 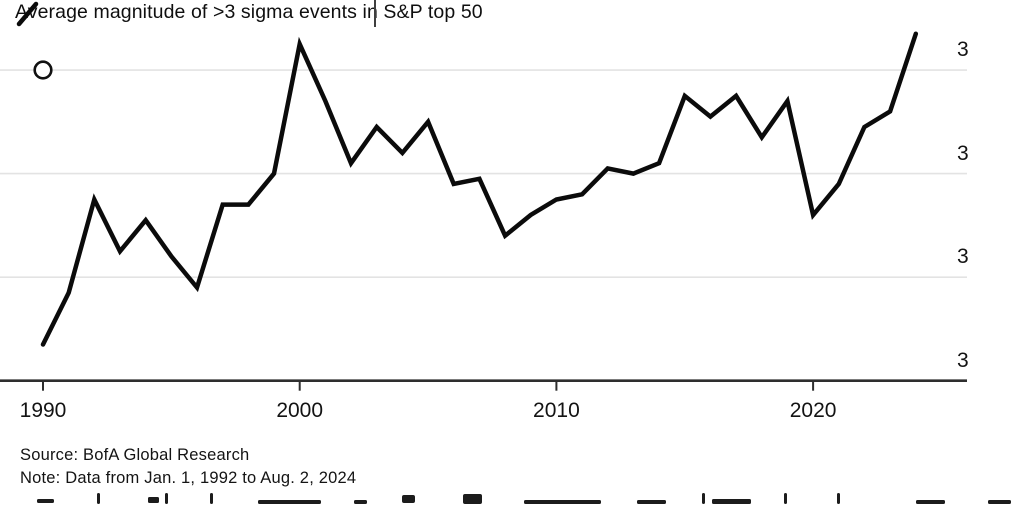 What do you see at coordinates (43, 70) in the screenshot?
I see `open-circle-marker` at bounding box center [43, 70].